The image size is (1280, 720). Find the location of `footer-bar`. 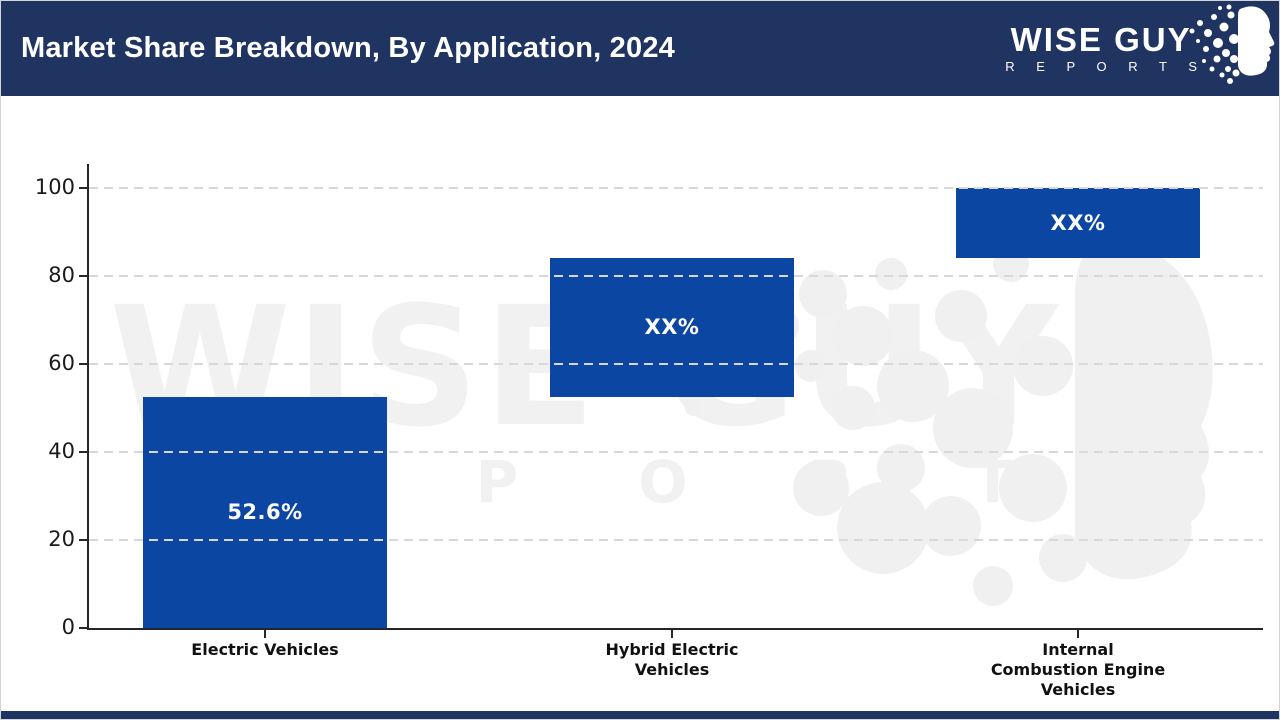

footer-bar is located at coordinates (640, 715).